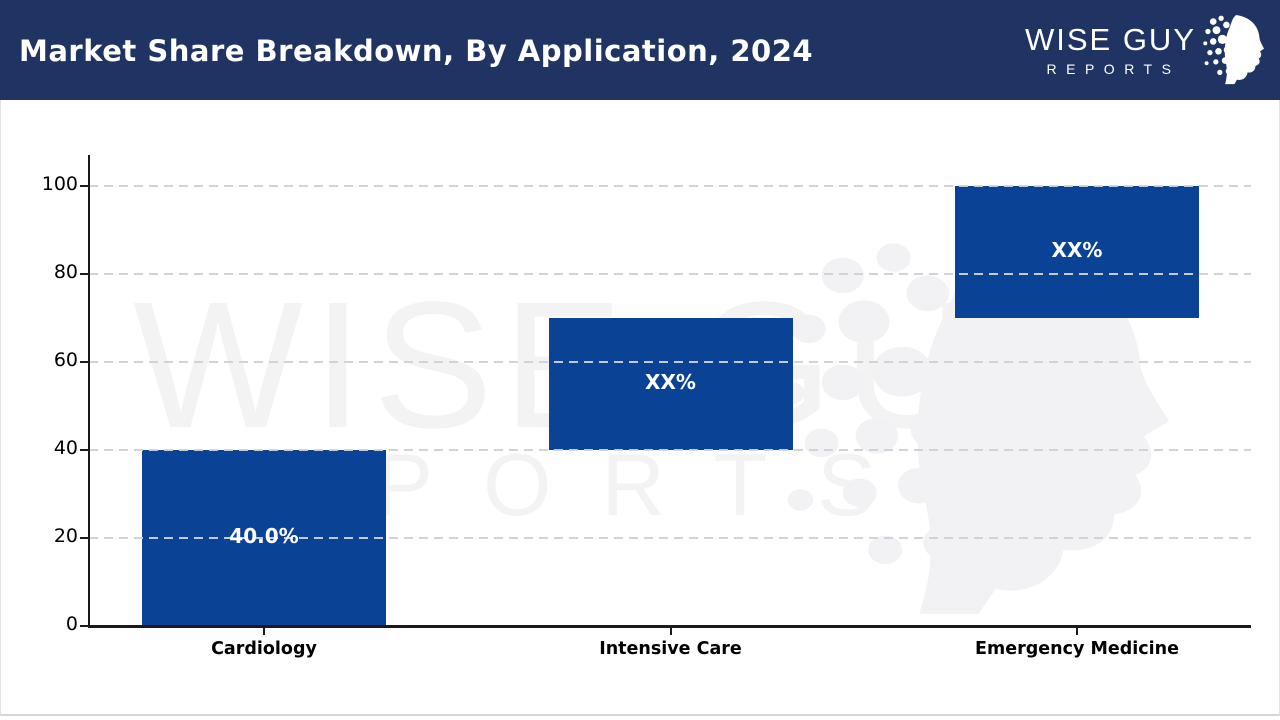  What do you see at coordinates (670, 649) in the screenshot?
I see `x-tick-label: Intensive Care` at bounding box center [670, 649].